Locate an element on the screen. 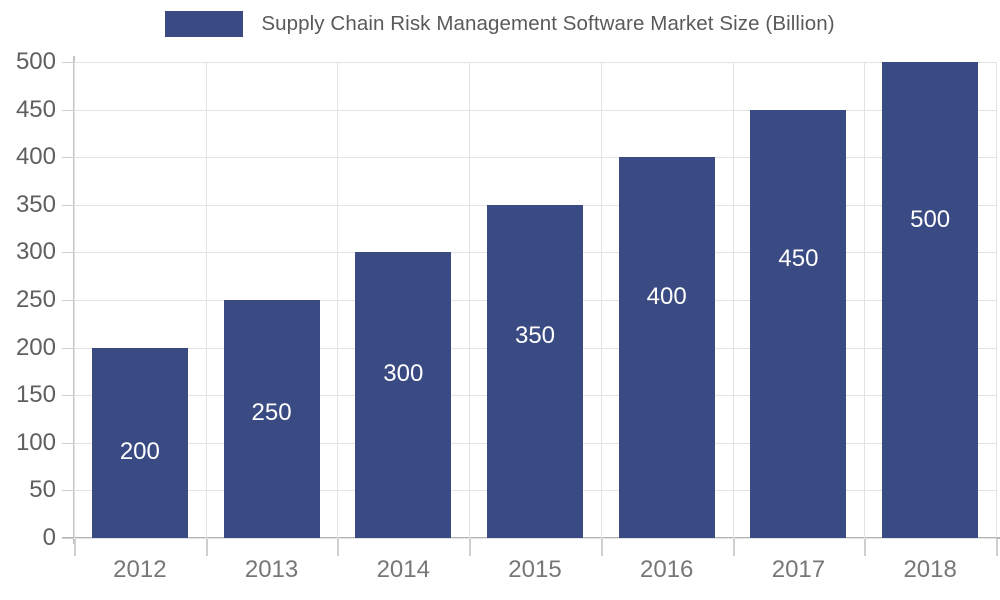  x-axis-tick-label: 2012 is located at coordinates (140, 569).